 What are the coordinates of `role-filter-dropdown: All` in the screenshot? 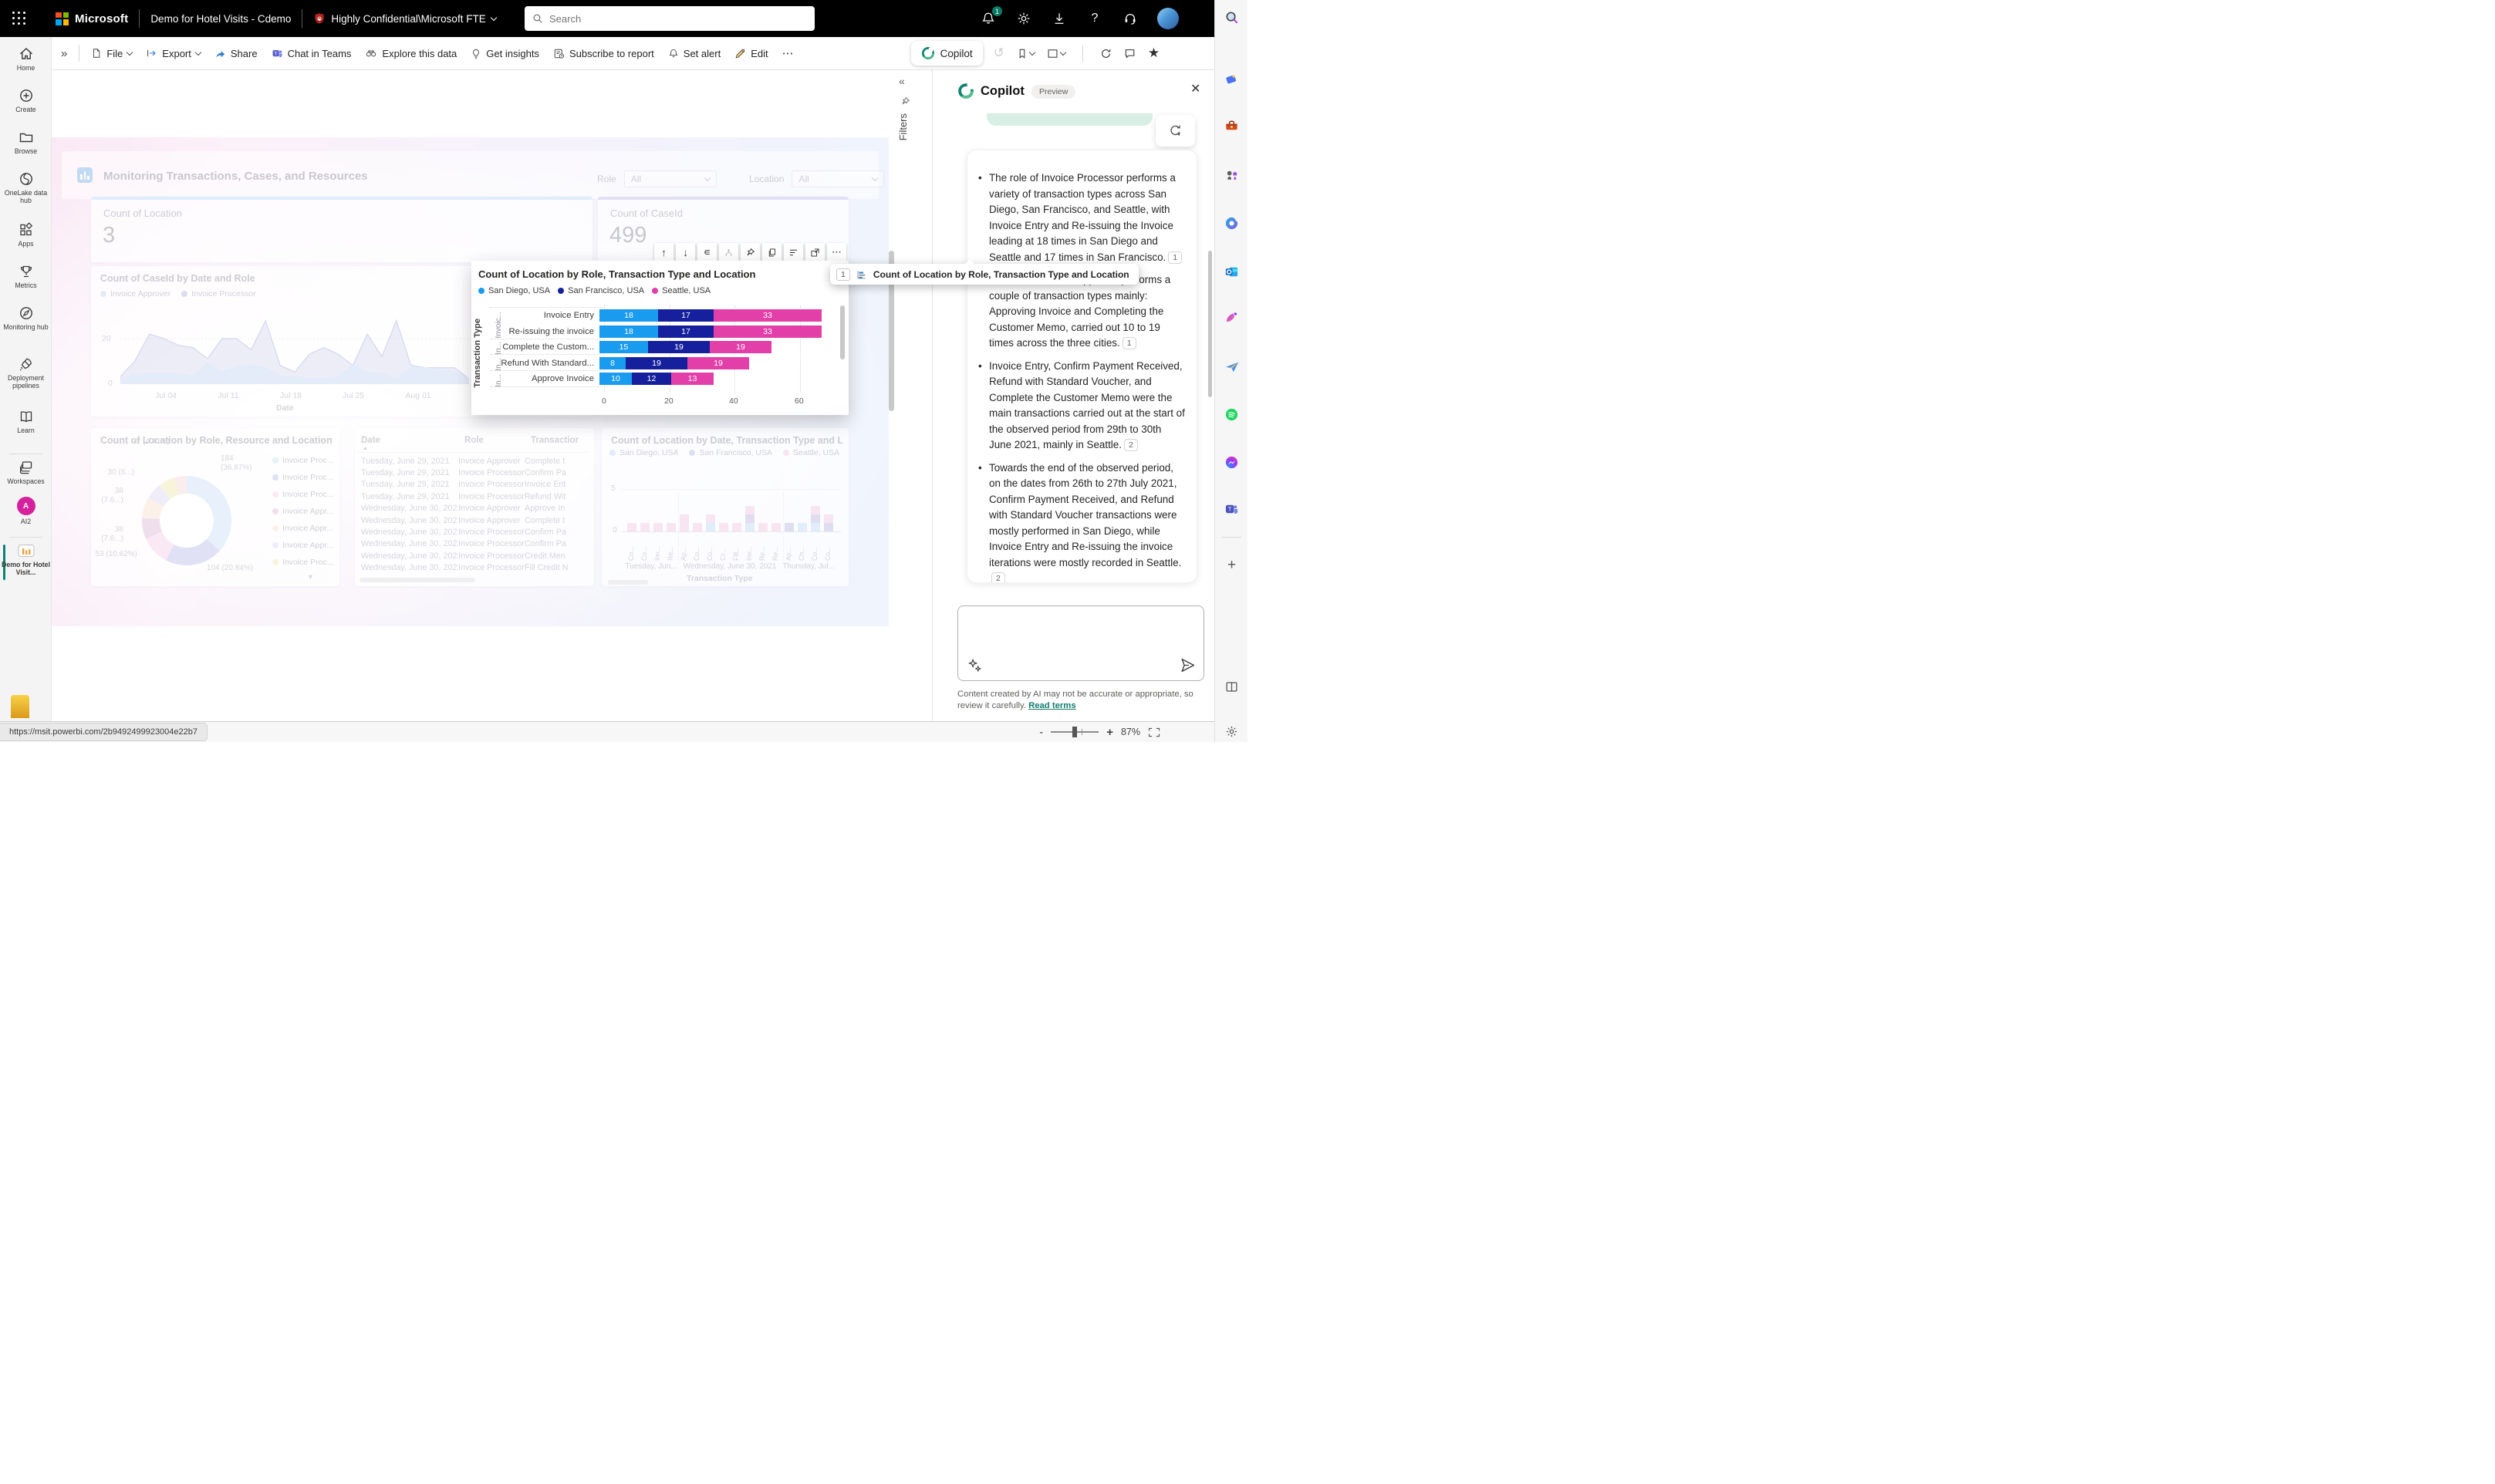 It's located at (670, 178).